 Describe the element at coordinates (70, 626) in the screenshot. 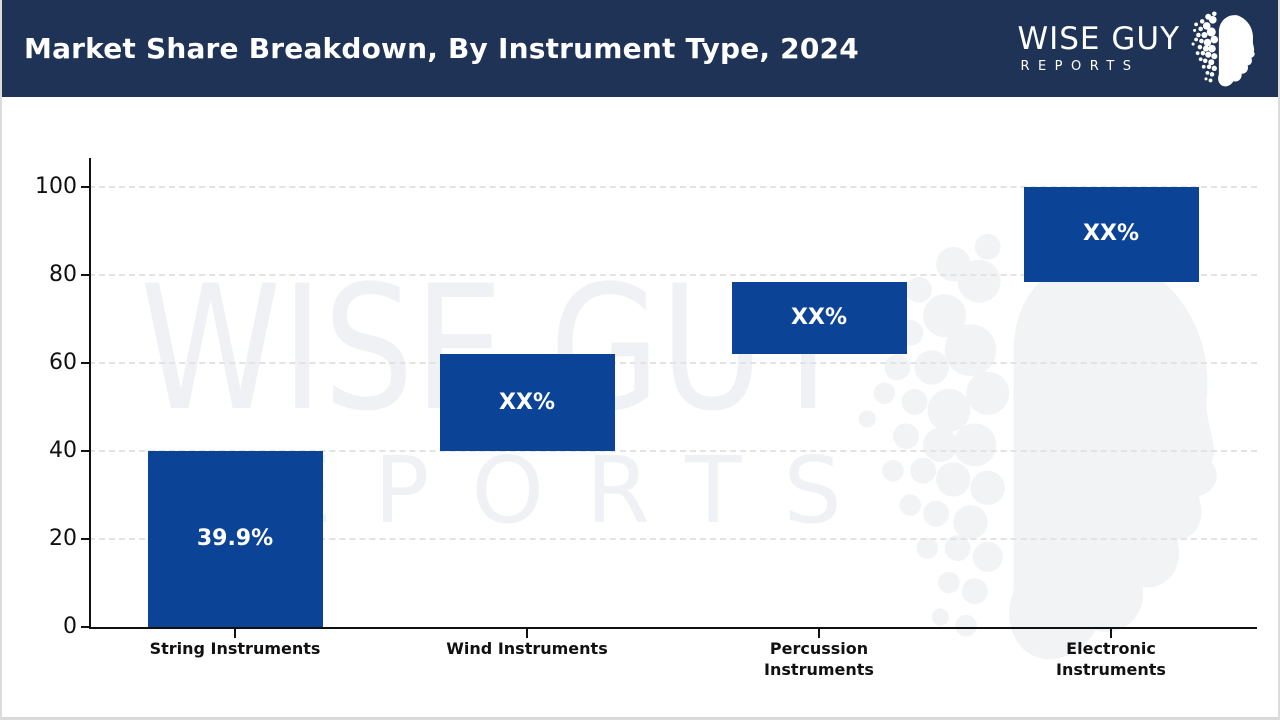

I see `y-axis-tick-label: 0` at that location.